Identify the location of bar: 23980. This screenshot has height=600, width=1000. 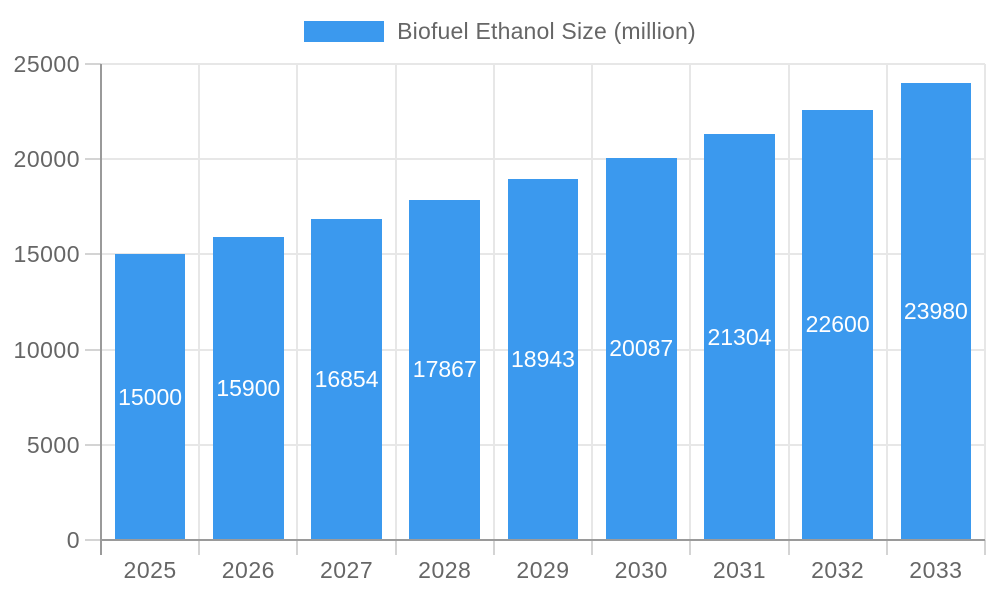
(936, 311).